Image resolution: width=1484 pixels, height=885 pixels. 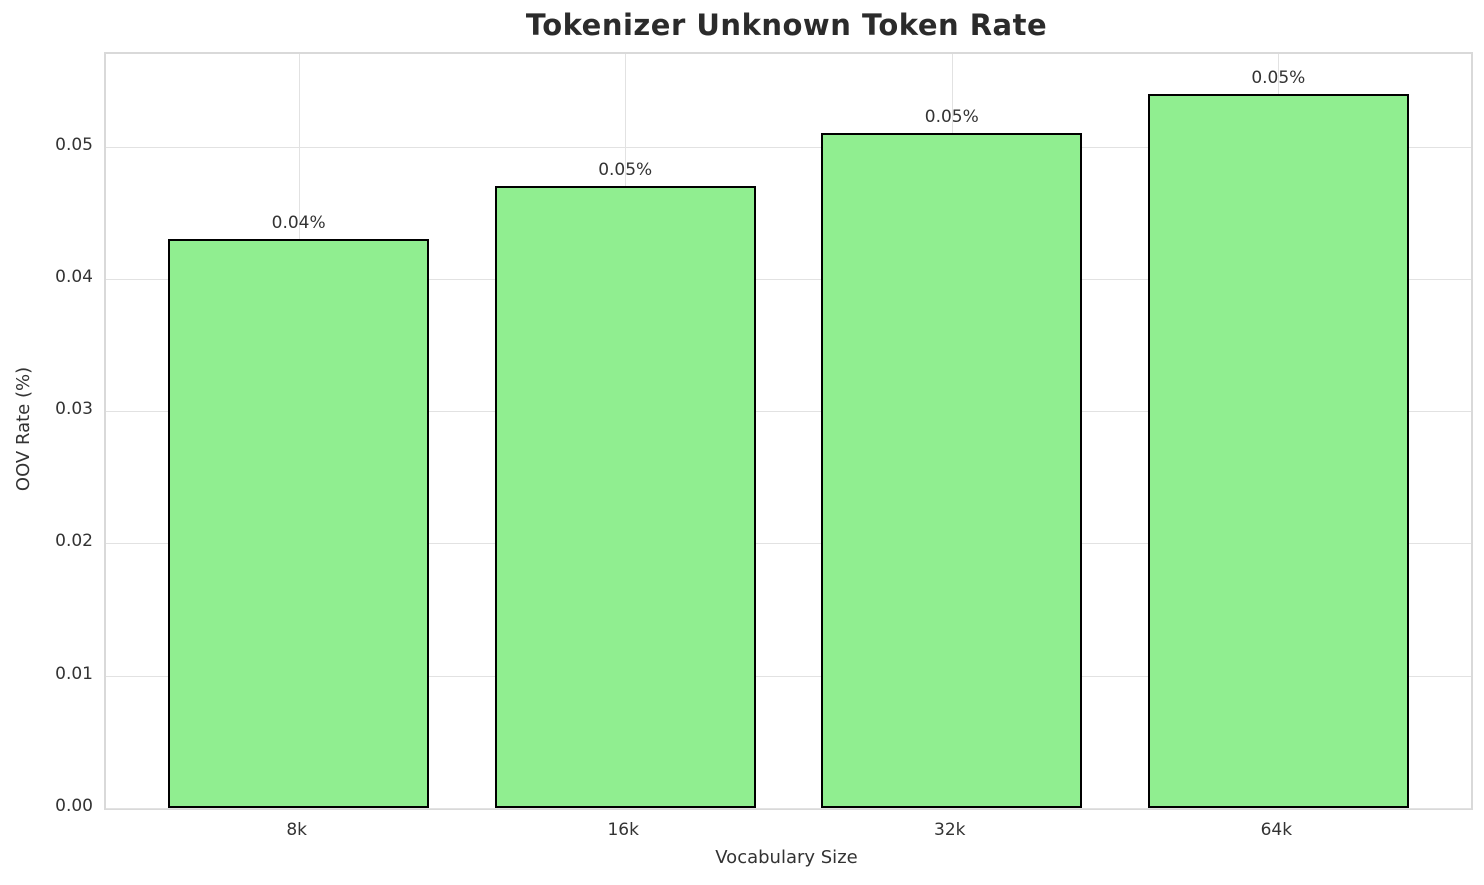 I want to click on y-axis-label: OOV Rate (%), so click(x=23, y=429).